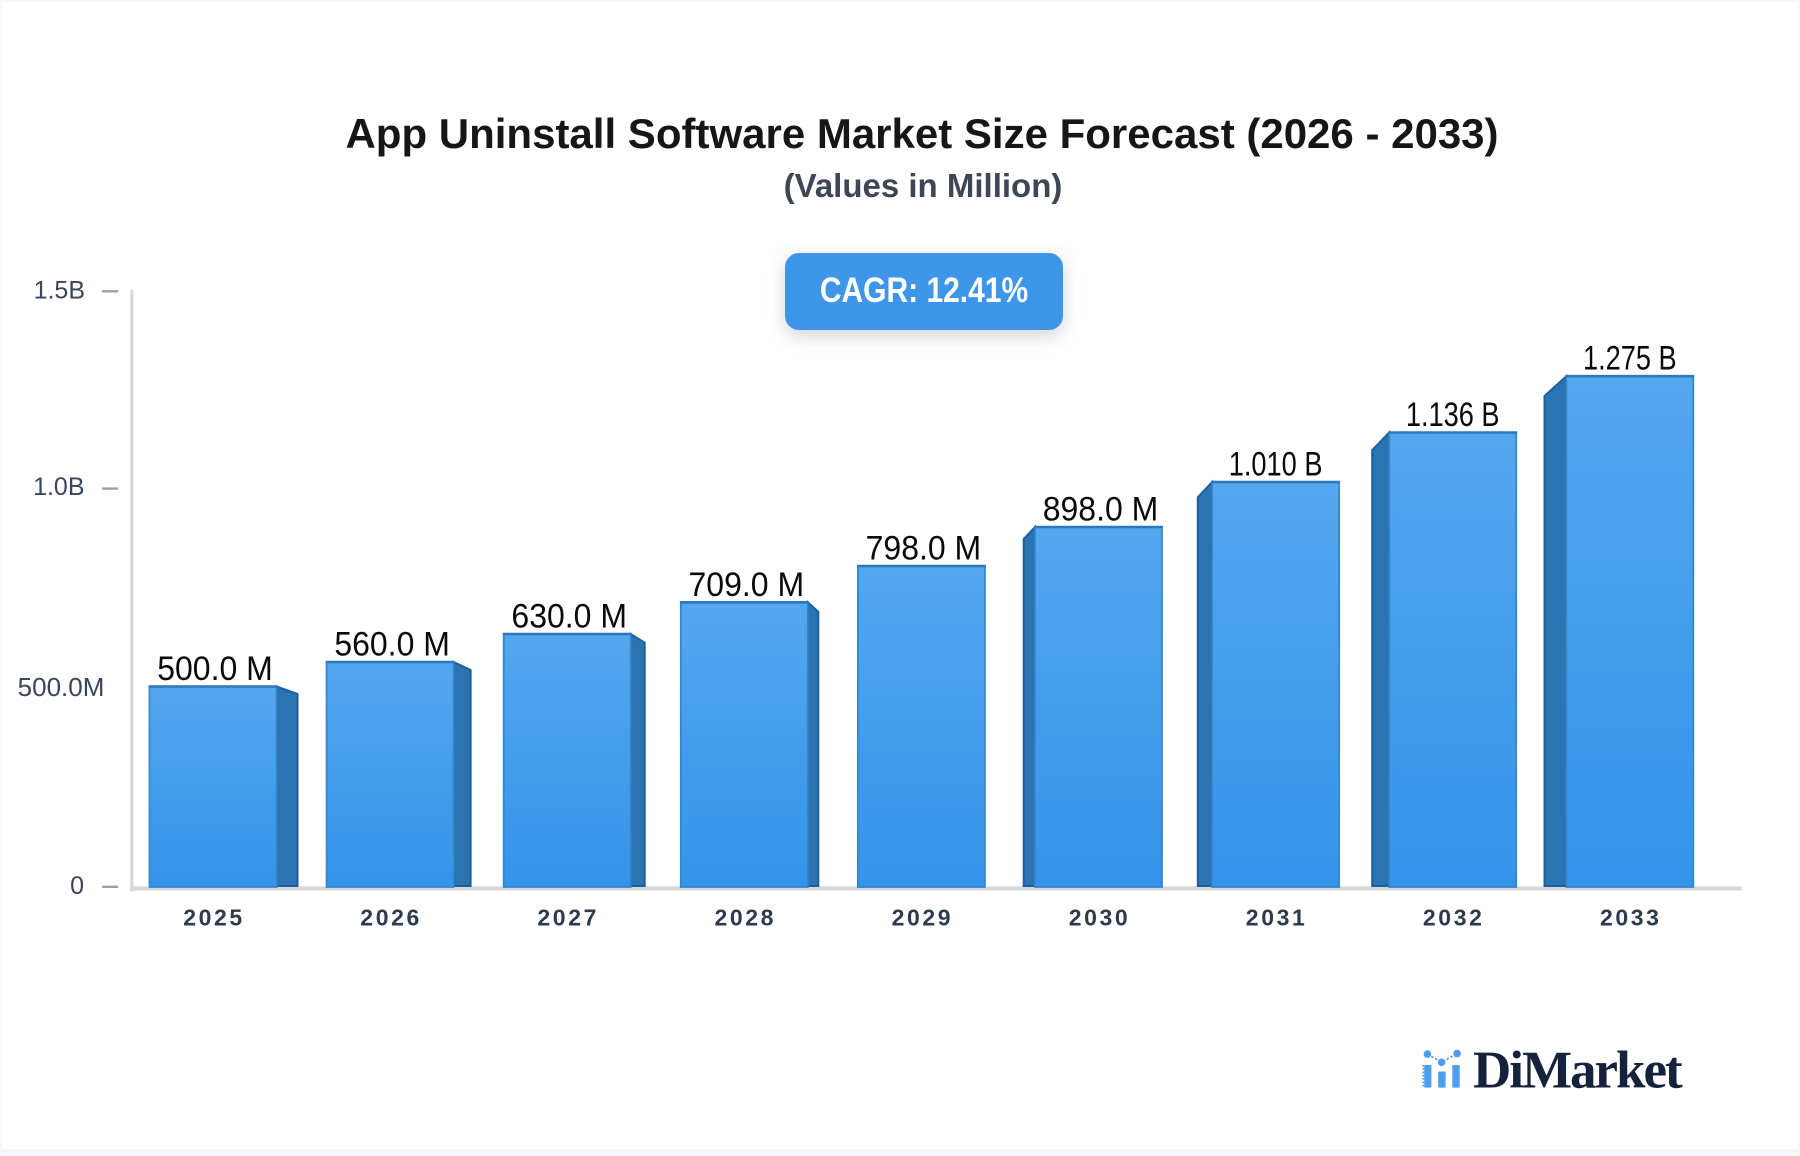 The width and height of the screenshot is (1800, 1156). Describe the element at coordinates (392, 645) in the screenshot. I see `svg-text: 560.0 M` at that location.